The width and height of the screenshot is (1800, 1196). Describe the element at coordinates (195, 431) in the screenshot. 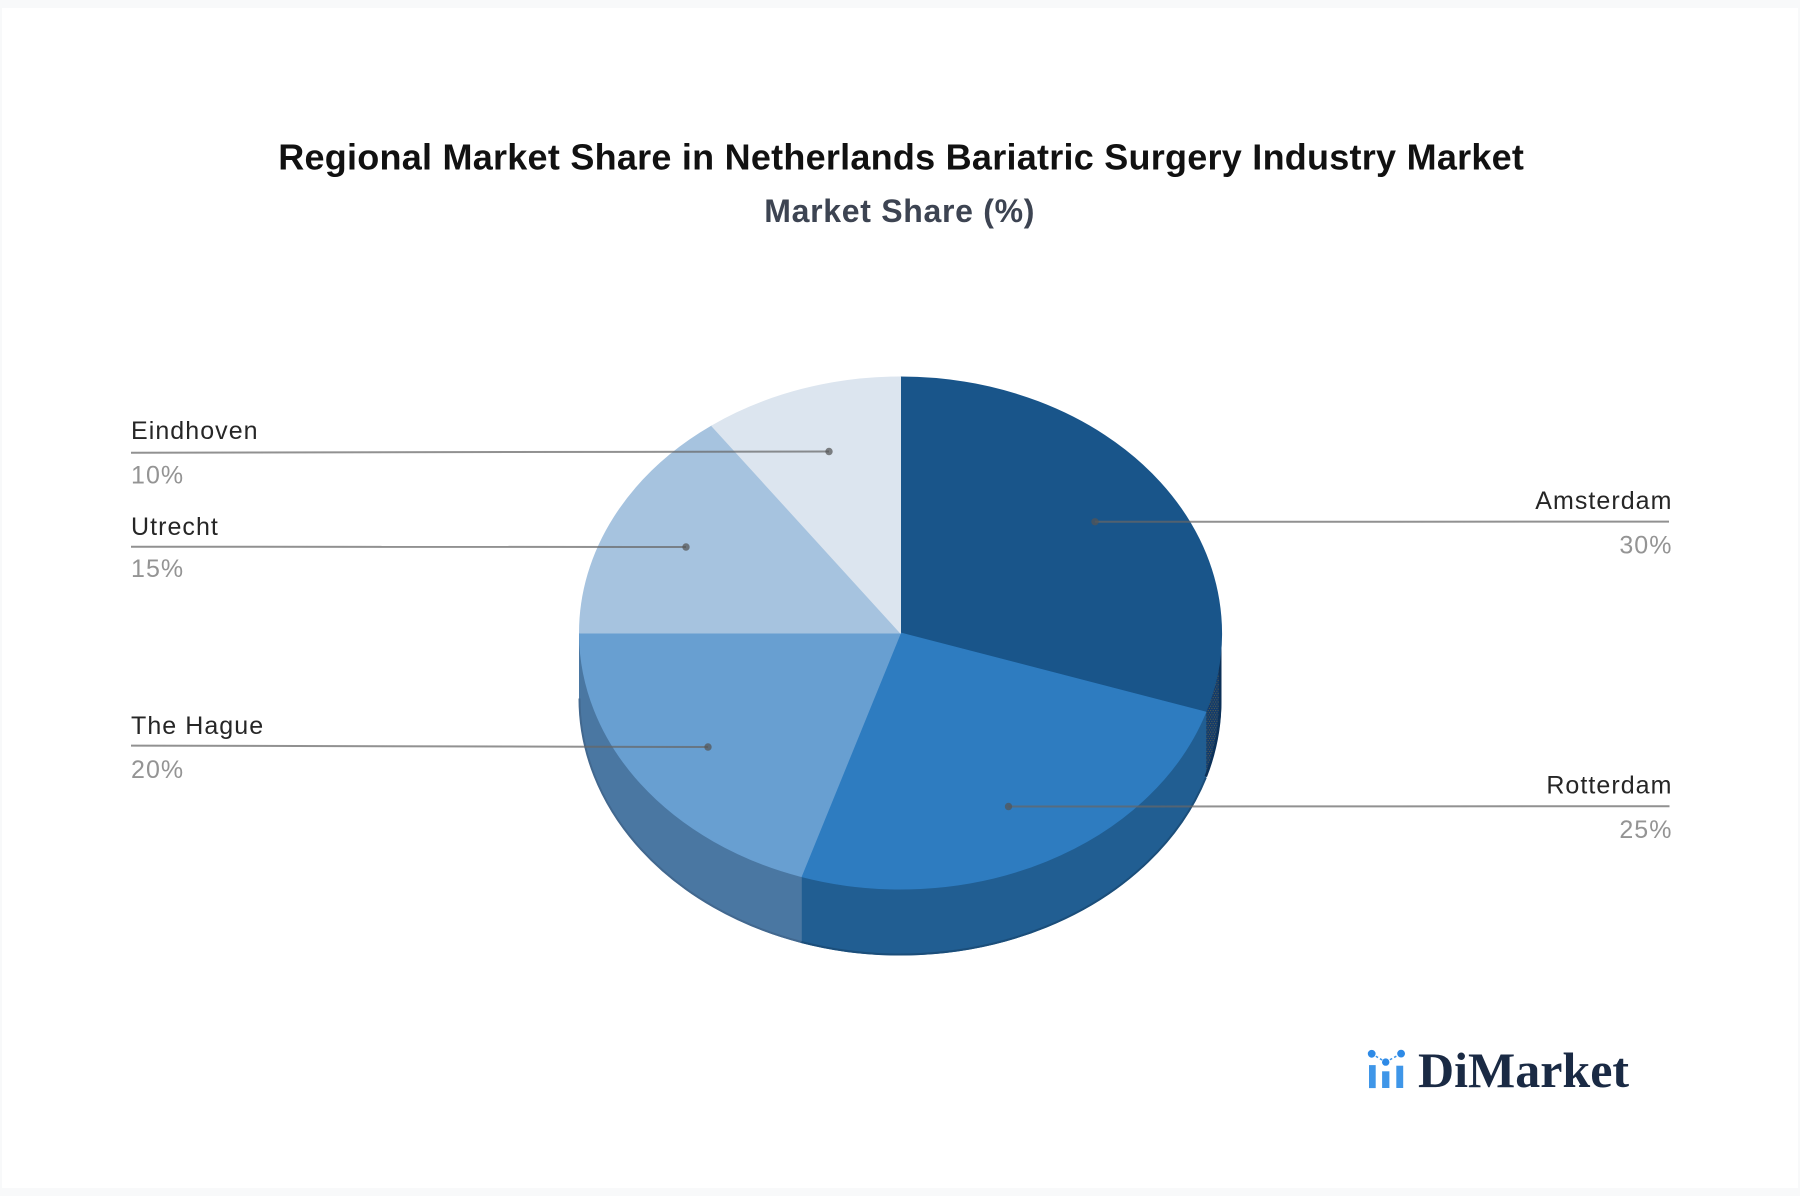

I see `svg-text: Eindhoven` at that location.